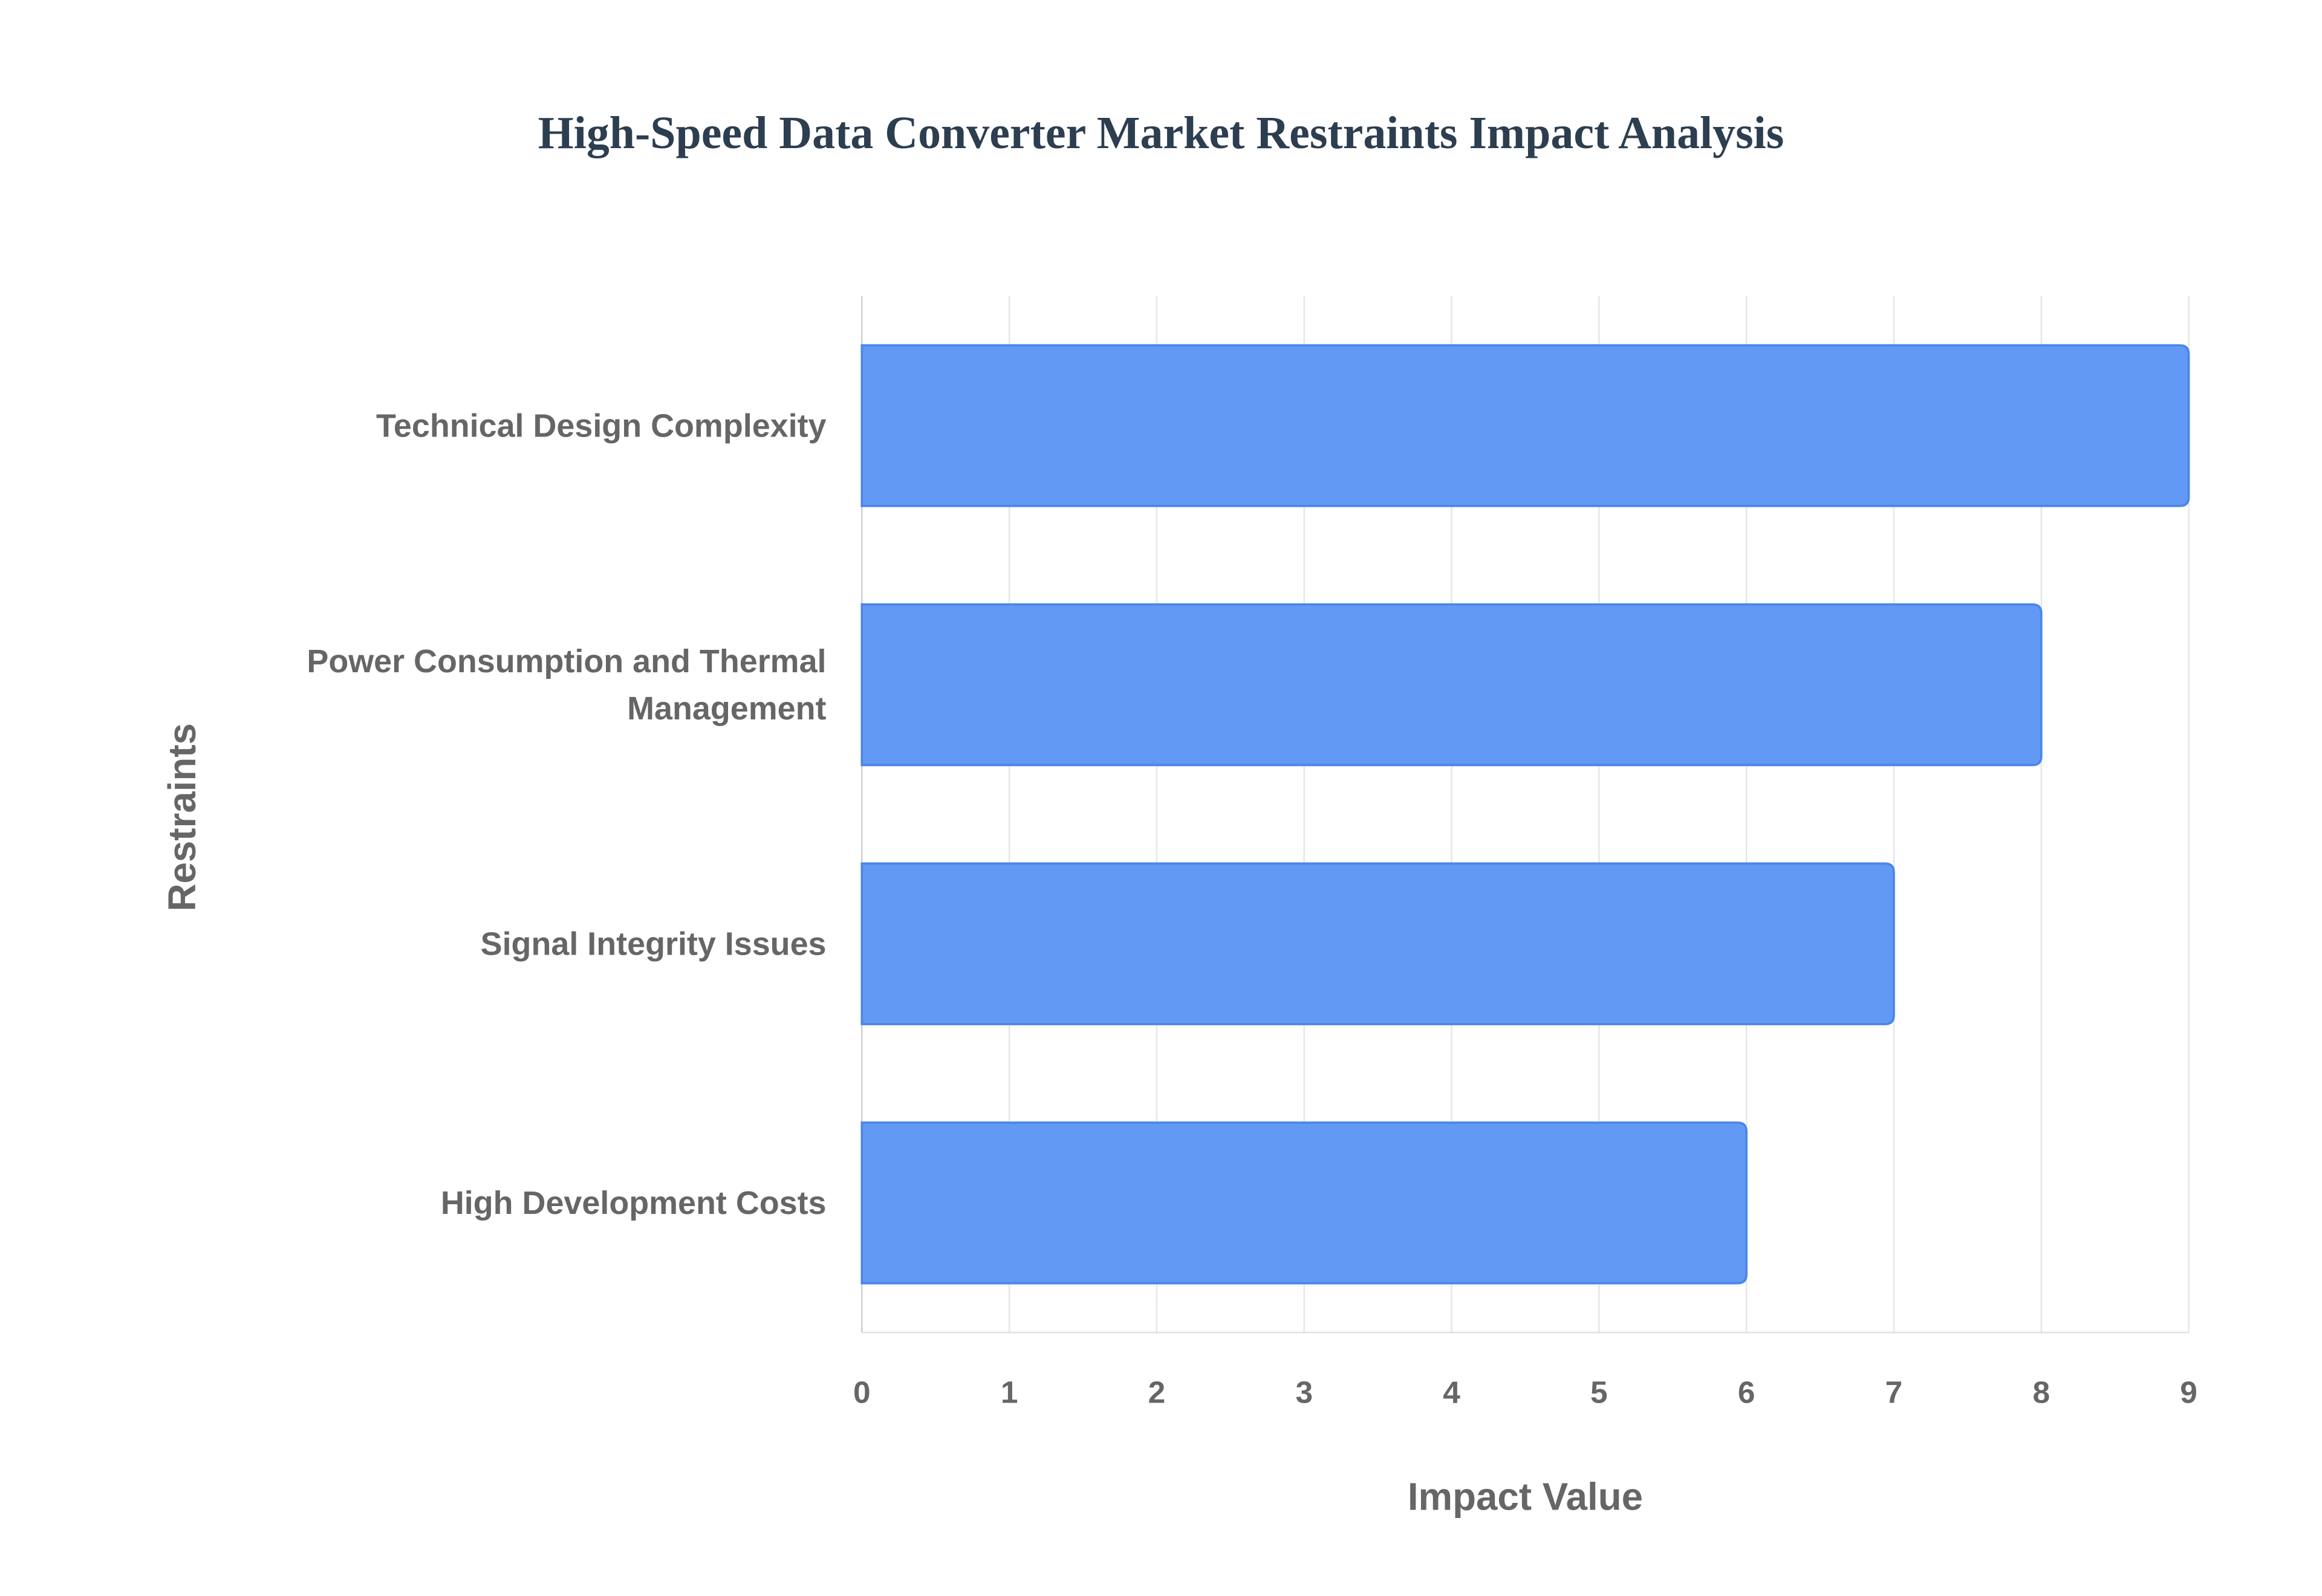 This screenshot has height=1596, width=2322. I want to click on y-tick-label: High Development Costs, so click(633, 1202).